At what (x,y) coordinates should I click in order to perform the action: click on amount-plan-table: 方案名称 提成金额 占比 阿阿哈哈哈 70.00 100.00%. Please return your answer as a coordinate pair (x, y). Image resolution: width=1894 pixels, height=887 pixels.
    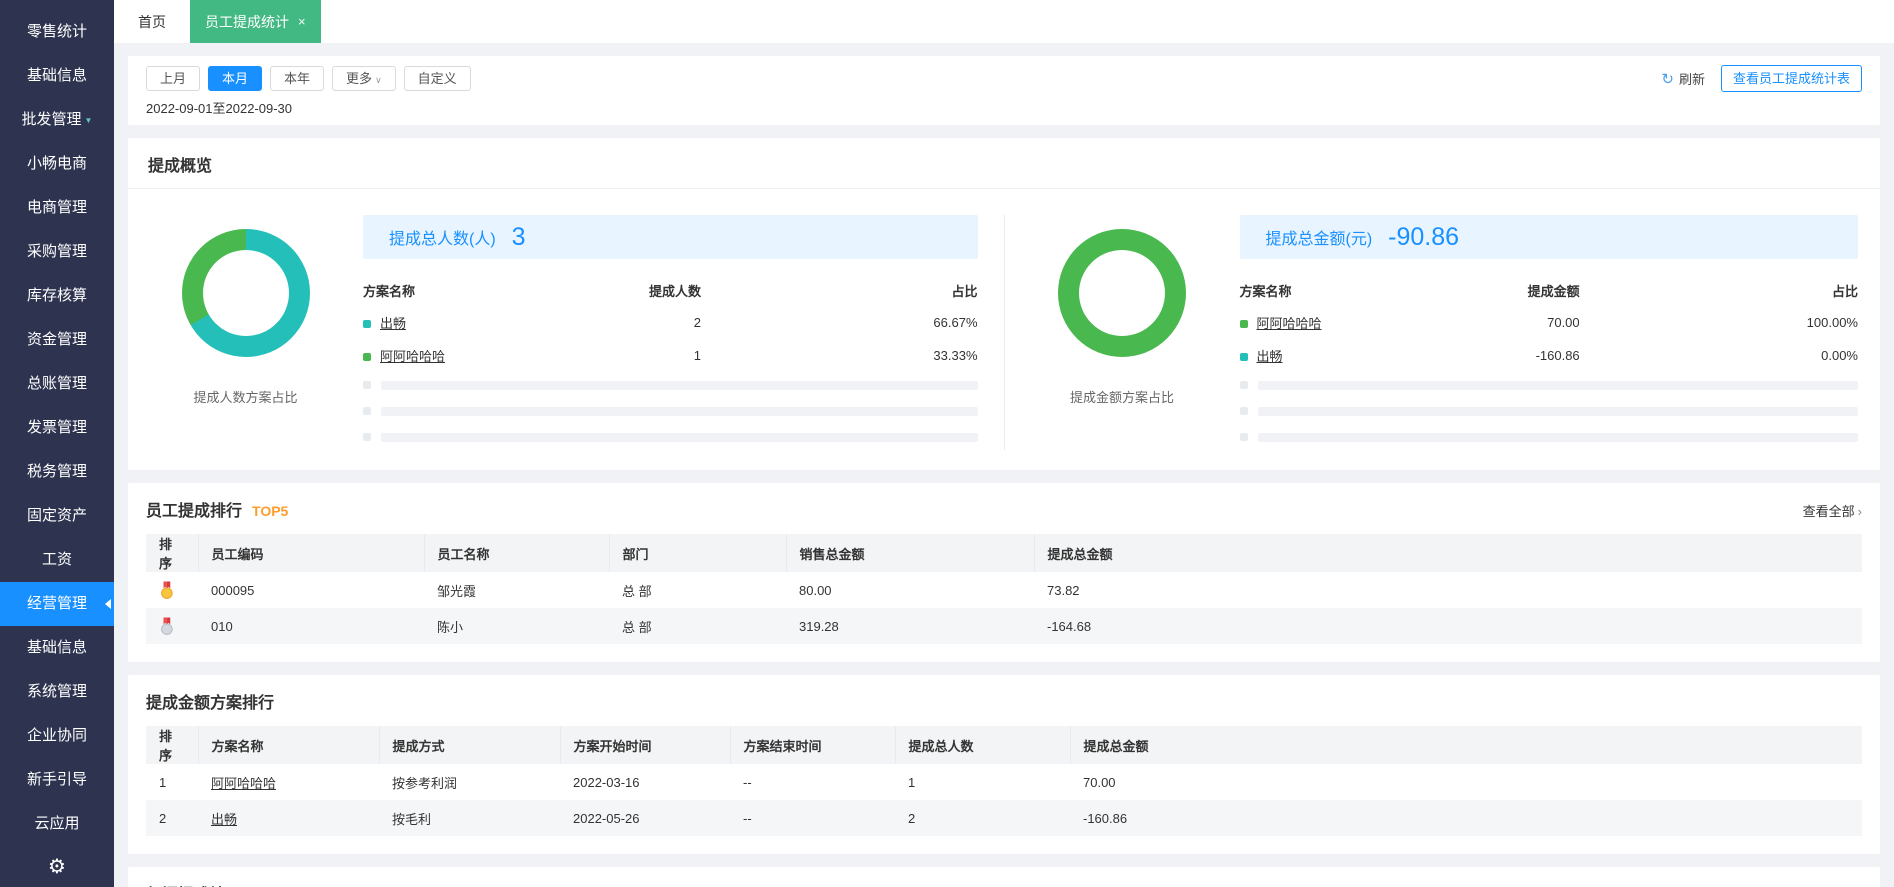
    Looking at the image, I should click on (1548, 323).